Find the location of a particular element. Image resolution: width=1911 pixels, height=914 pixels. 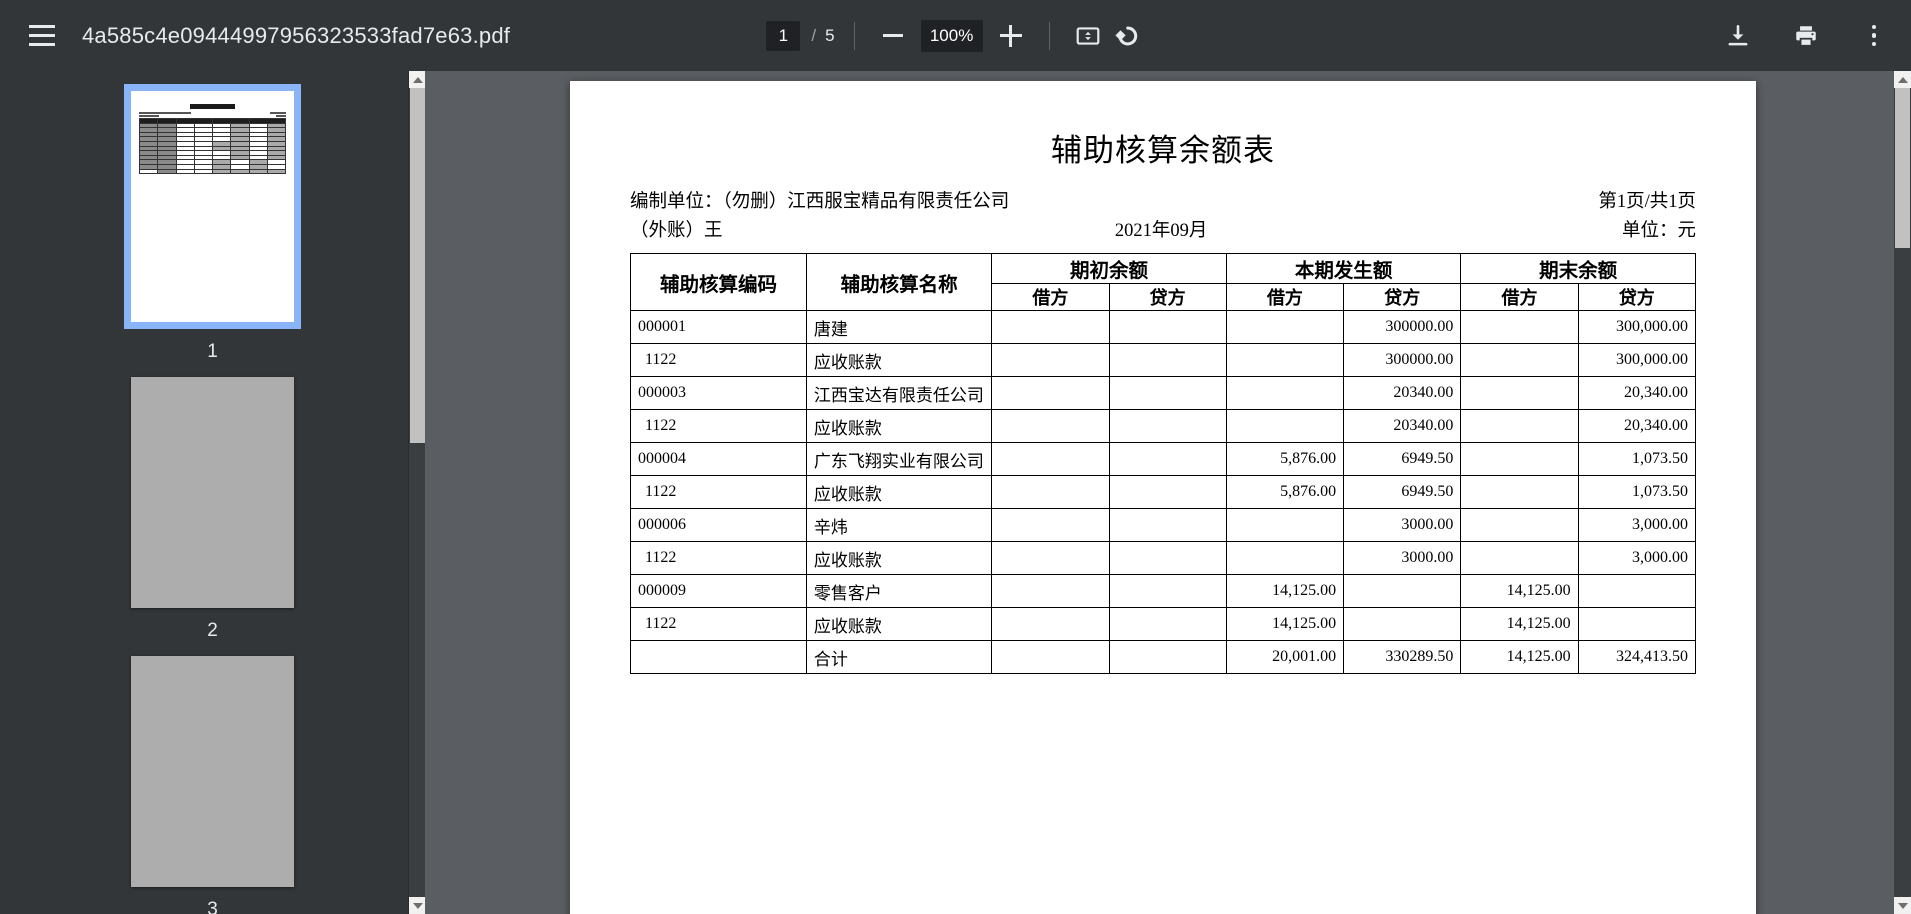

sidebar-scroll-down-button is located at coordinates (417, 905).